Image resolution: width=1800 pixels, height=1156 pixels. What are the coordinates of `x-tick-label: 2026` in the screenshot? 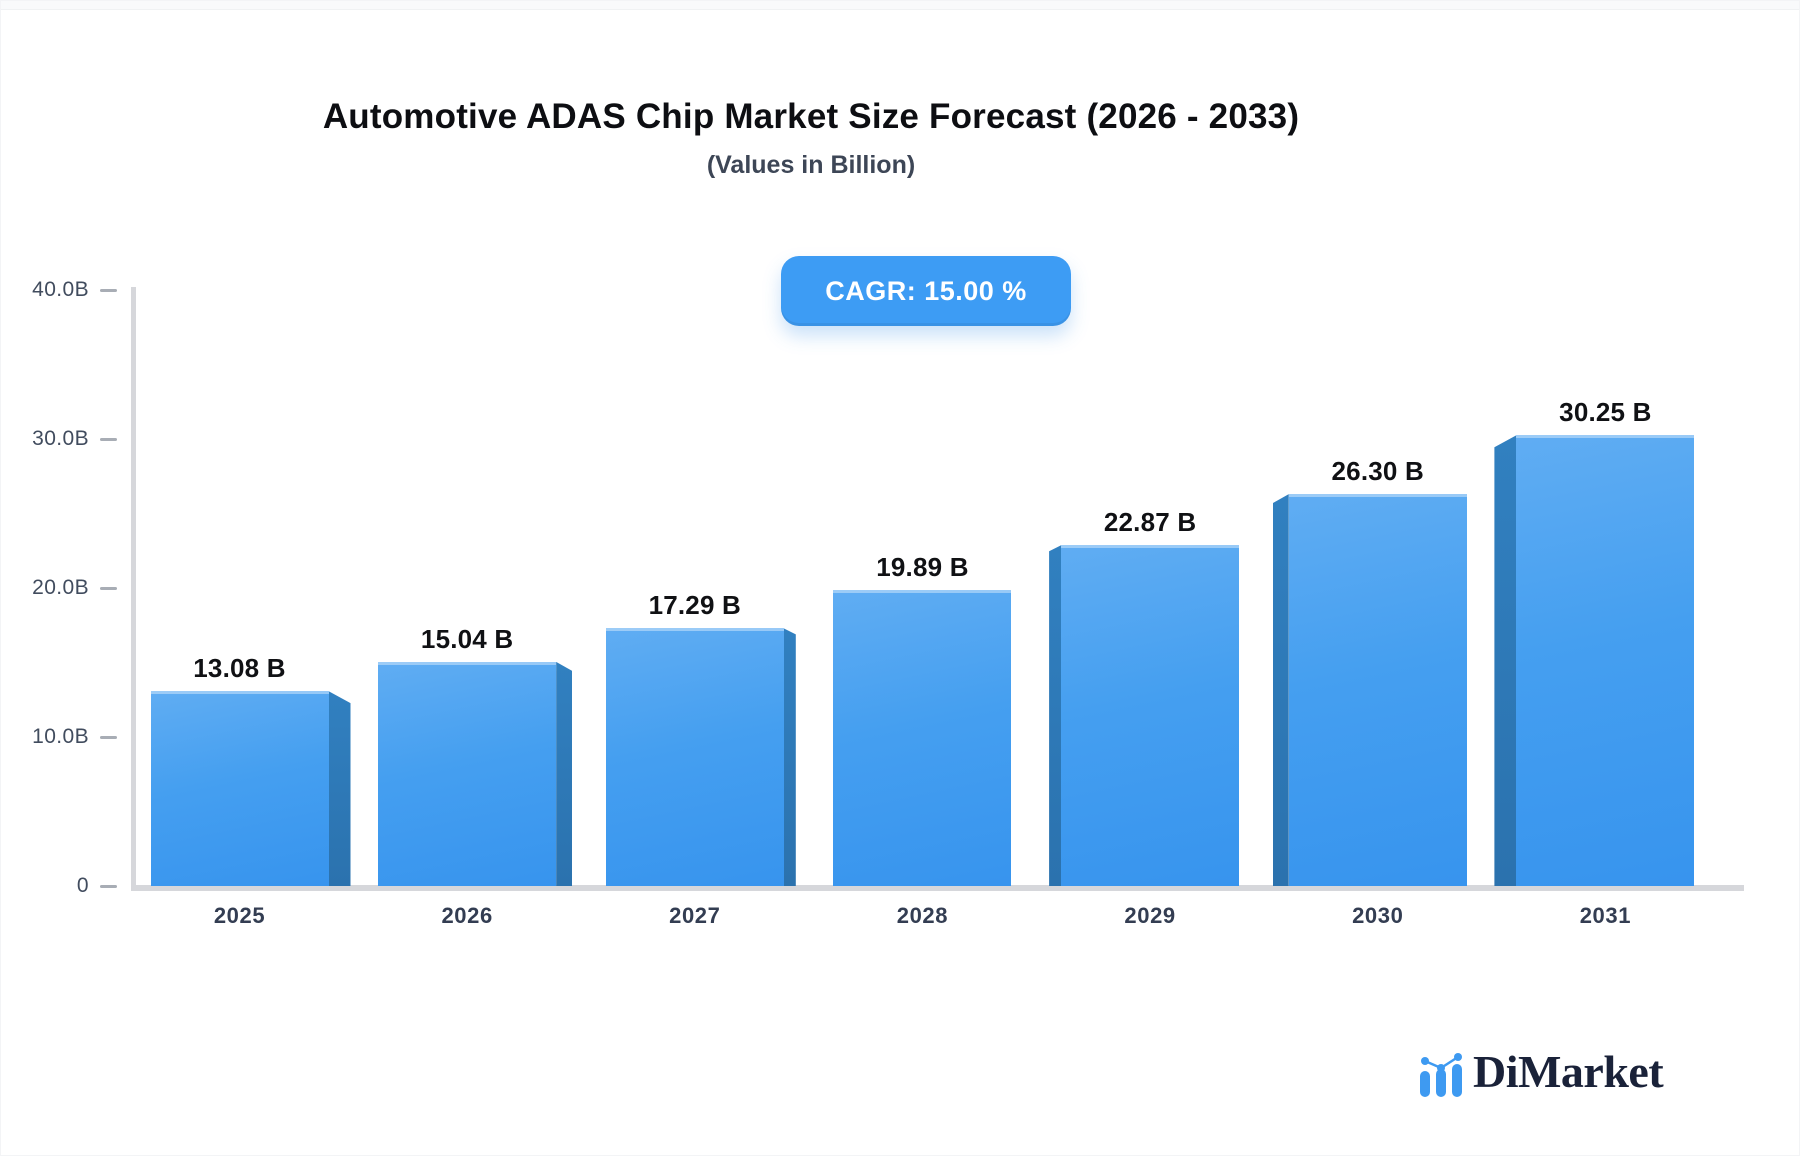 It's located at (467, 915).